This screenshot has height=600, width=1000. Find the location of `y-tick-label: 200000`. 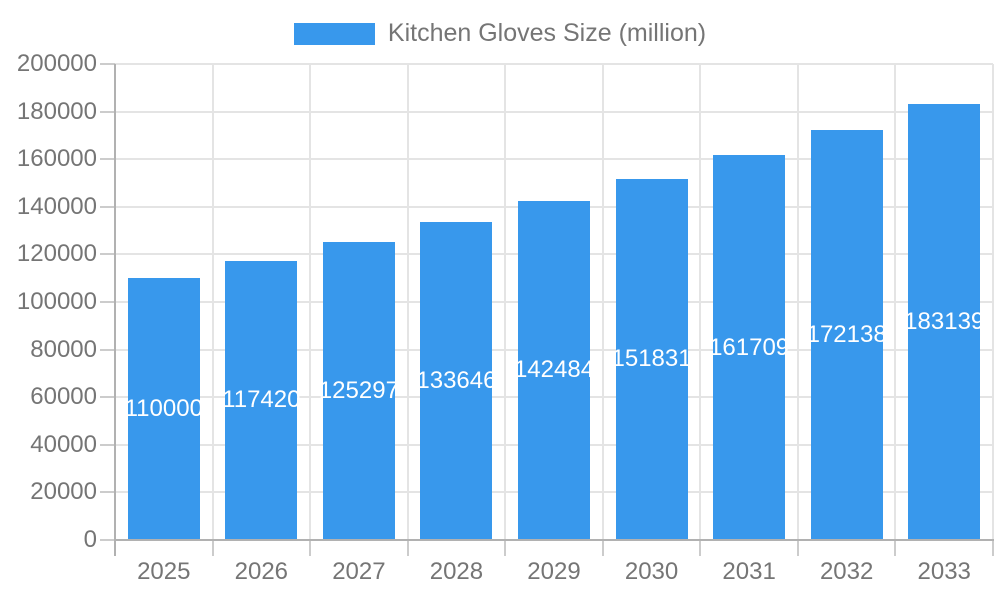

y-tick-label: 200000 is located at coordinates (56, 63).